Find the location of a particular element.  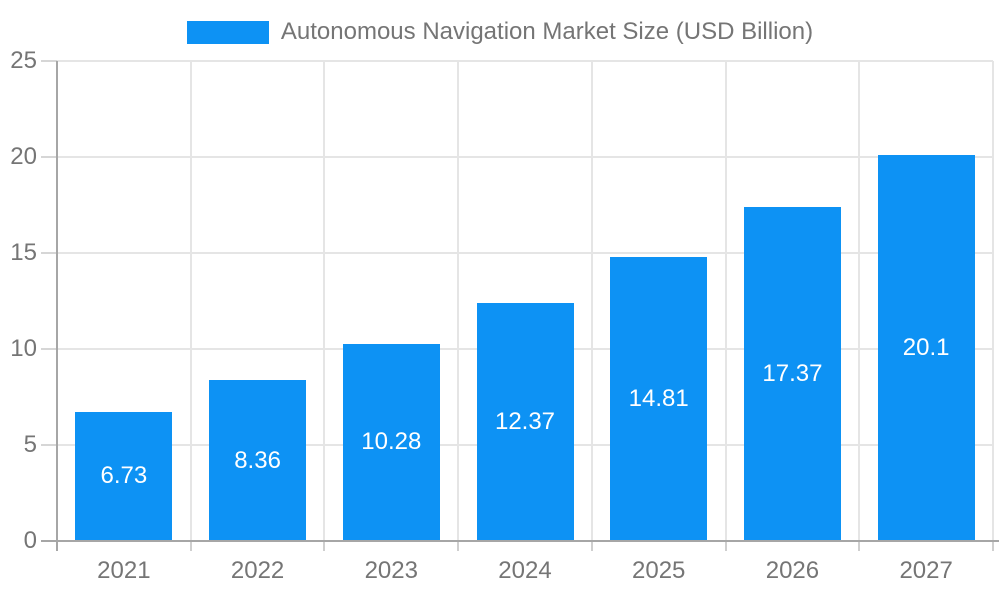

bar-value-2023: 10.28 is located at coordinates (391, 442).